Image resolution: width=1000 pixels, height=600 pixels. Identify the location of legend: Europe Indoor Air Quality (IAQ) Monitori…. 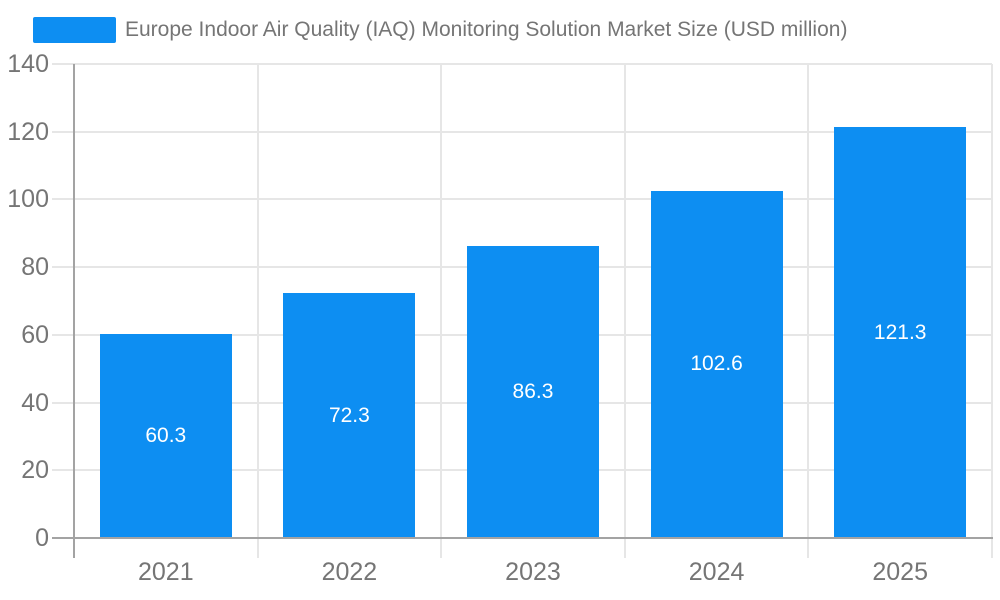
(440, 30).